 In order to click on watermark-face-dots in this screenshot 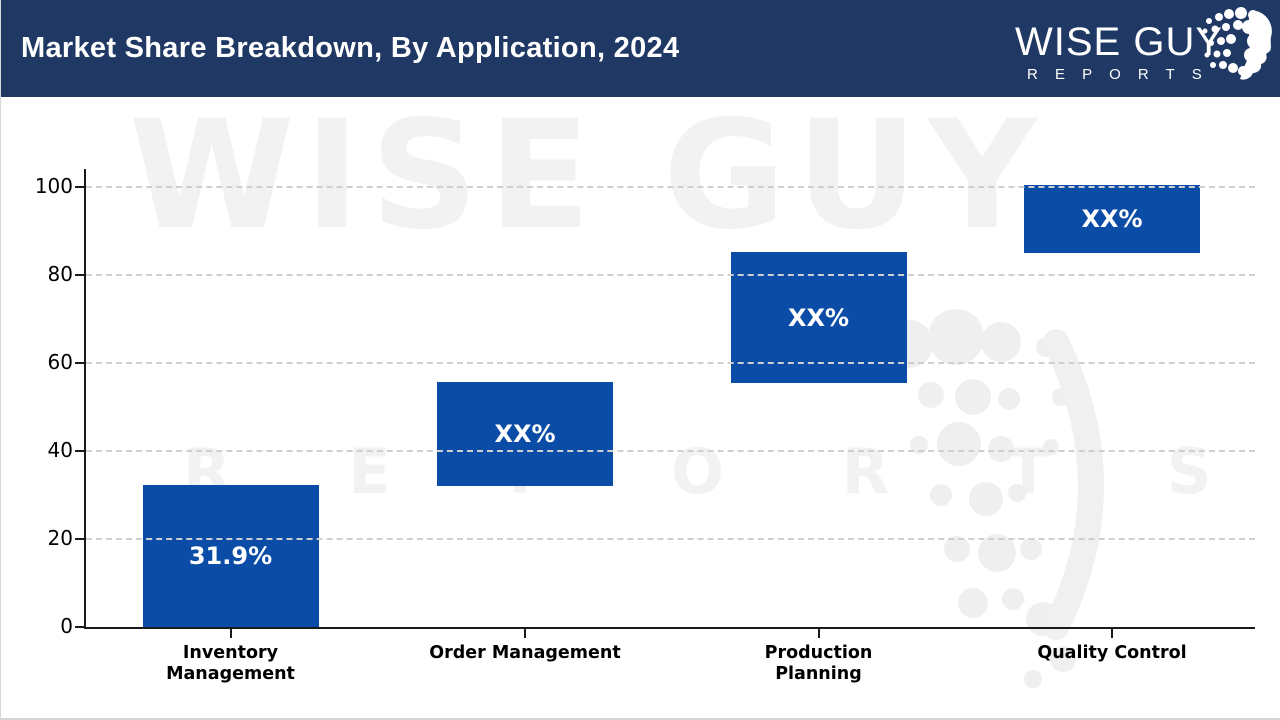, I will do `click(994, 498)`.